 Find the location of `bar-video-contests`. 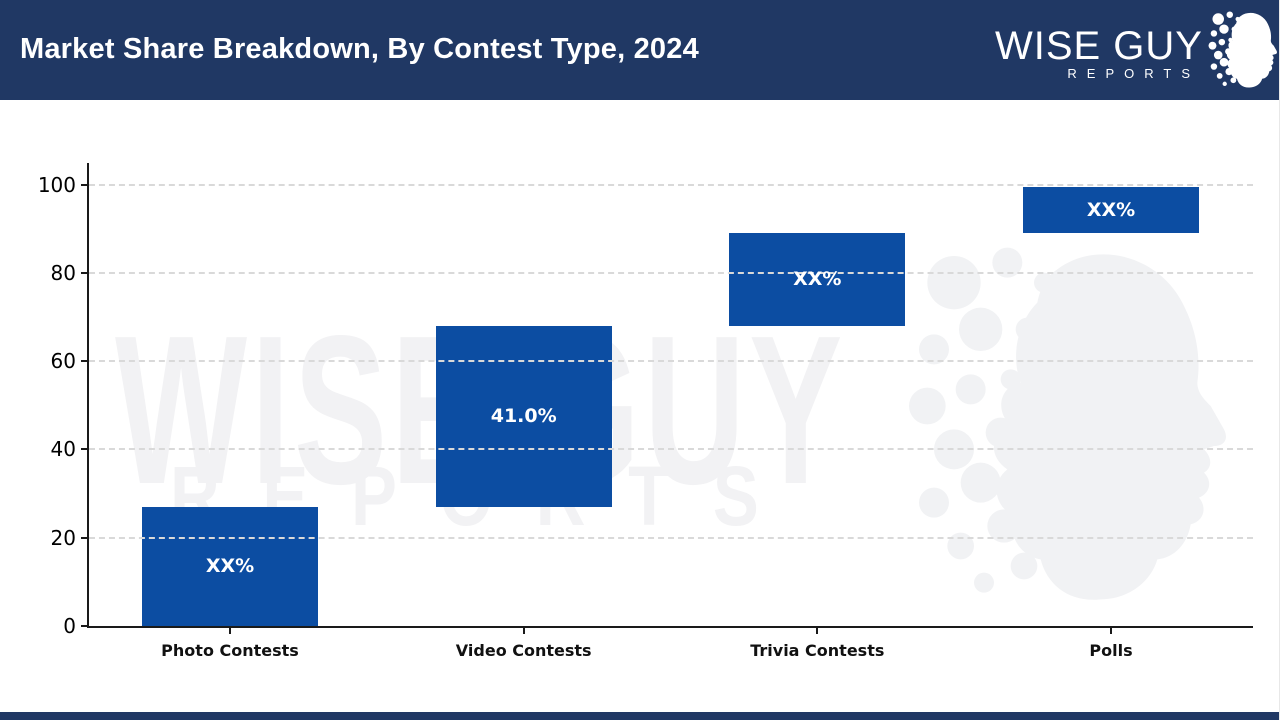

bar-video-contests is located at coordinates (523, 416).